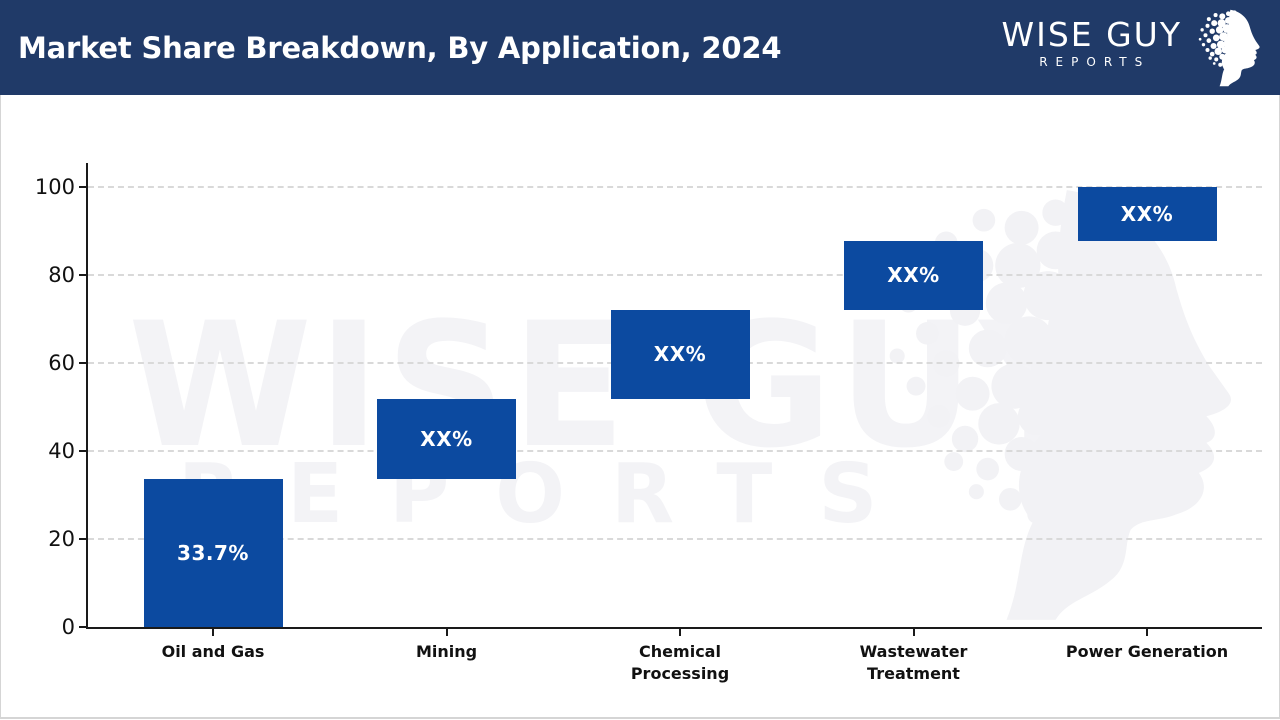  What do you see at coordinates (87, 396) in the screenshot?
I see `y-axis` at bounding box center [87, 396].